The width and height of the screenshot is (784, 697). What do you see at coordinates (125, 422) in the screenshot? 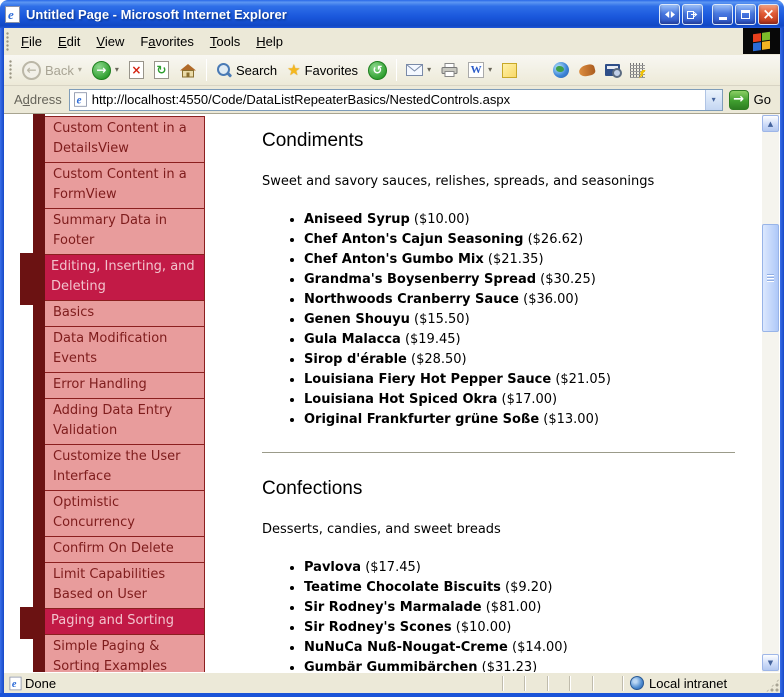
I see `sidebar-item: Adding Data Entry Validation` at bounding box center [125, 422].